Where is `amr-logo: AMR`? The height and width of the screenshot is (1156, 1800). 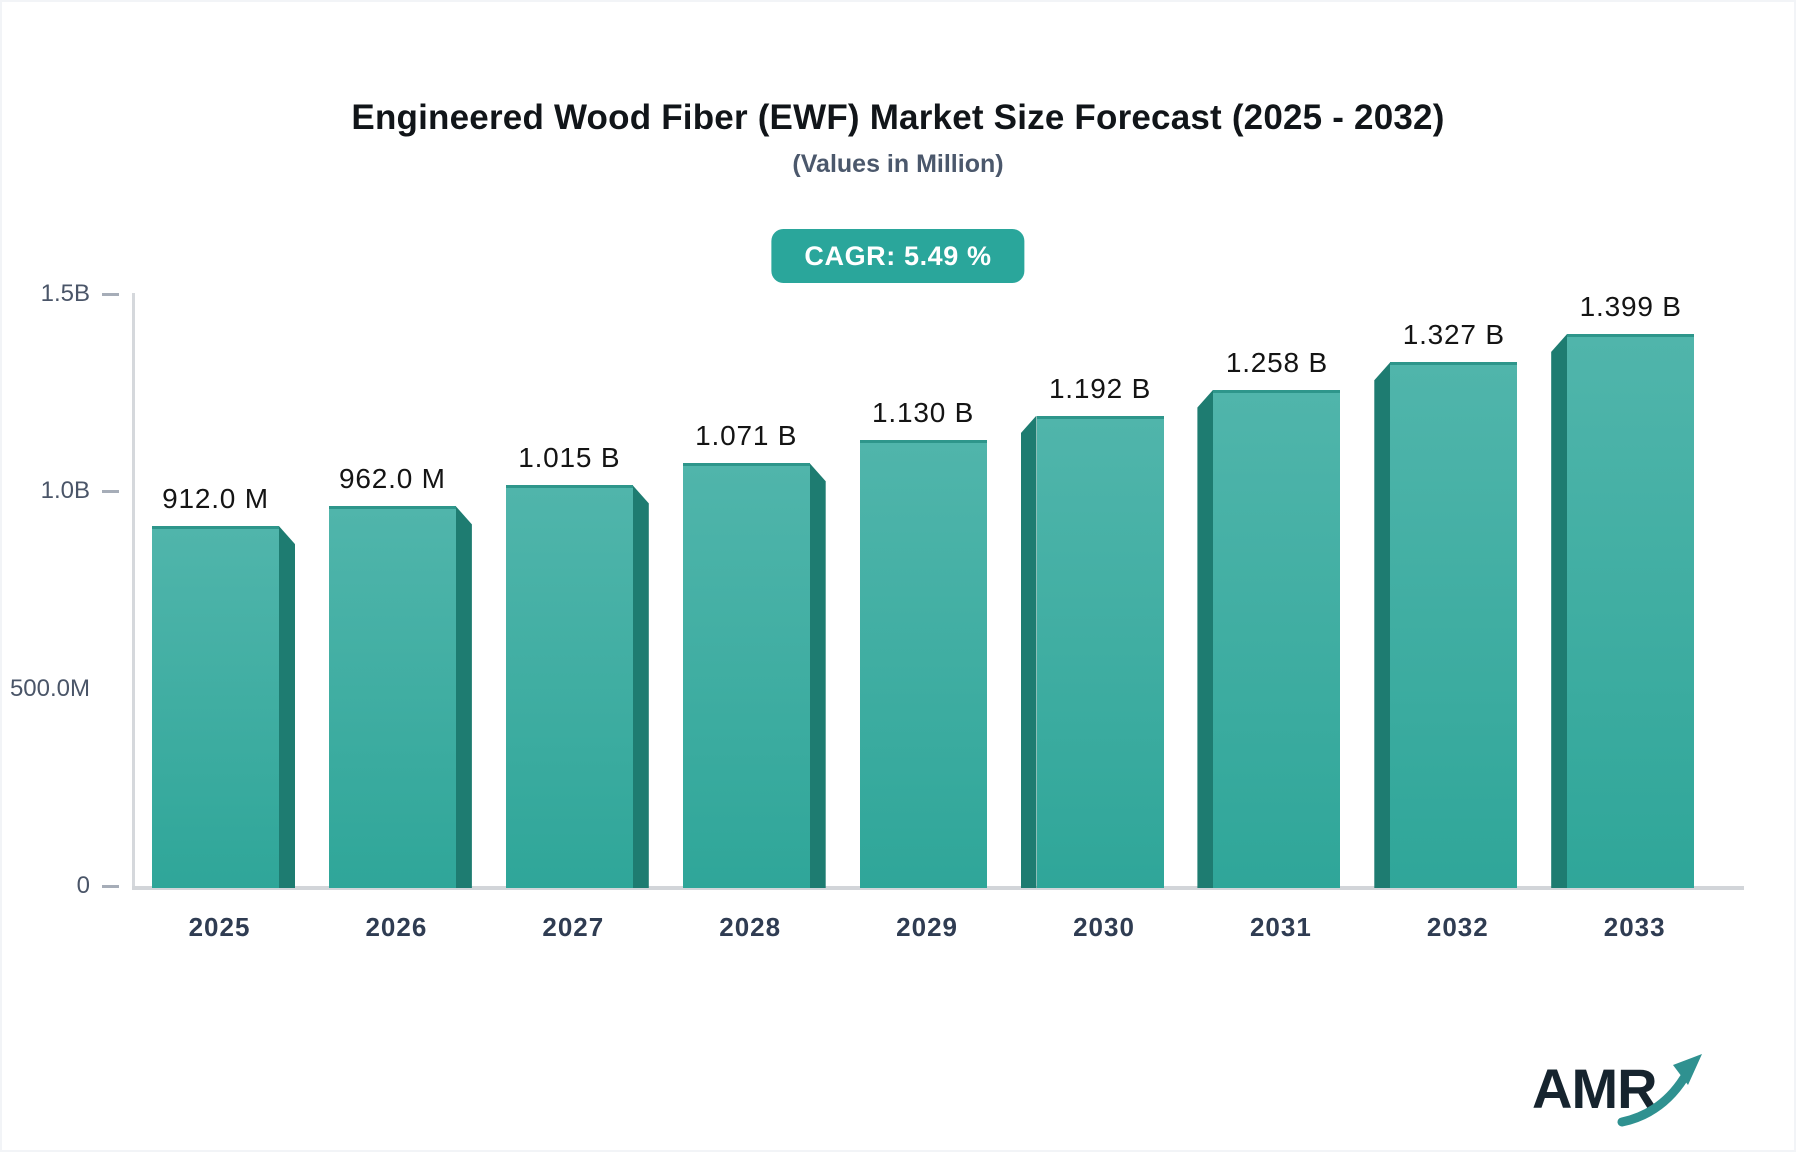
amr-logo: AMR is located at coordinates (1630, 1092).